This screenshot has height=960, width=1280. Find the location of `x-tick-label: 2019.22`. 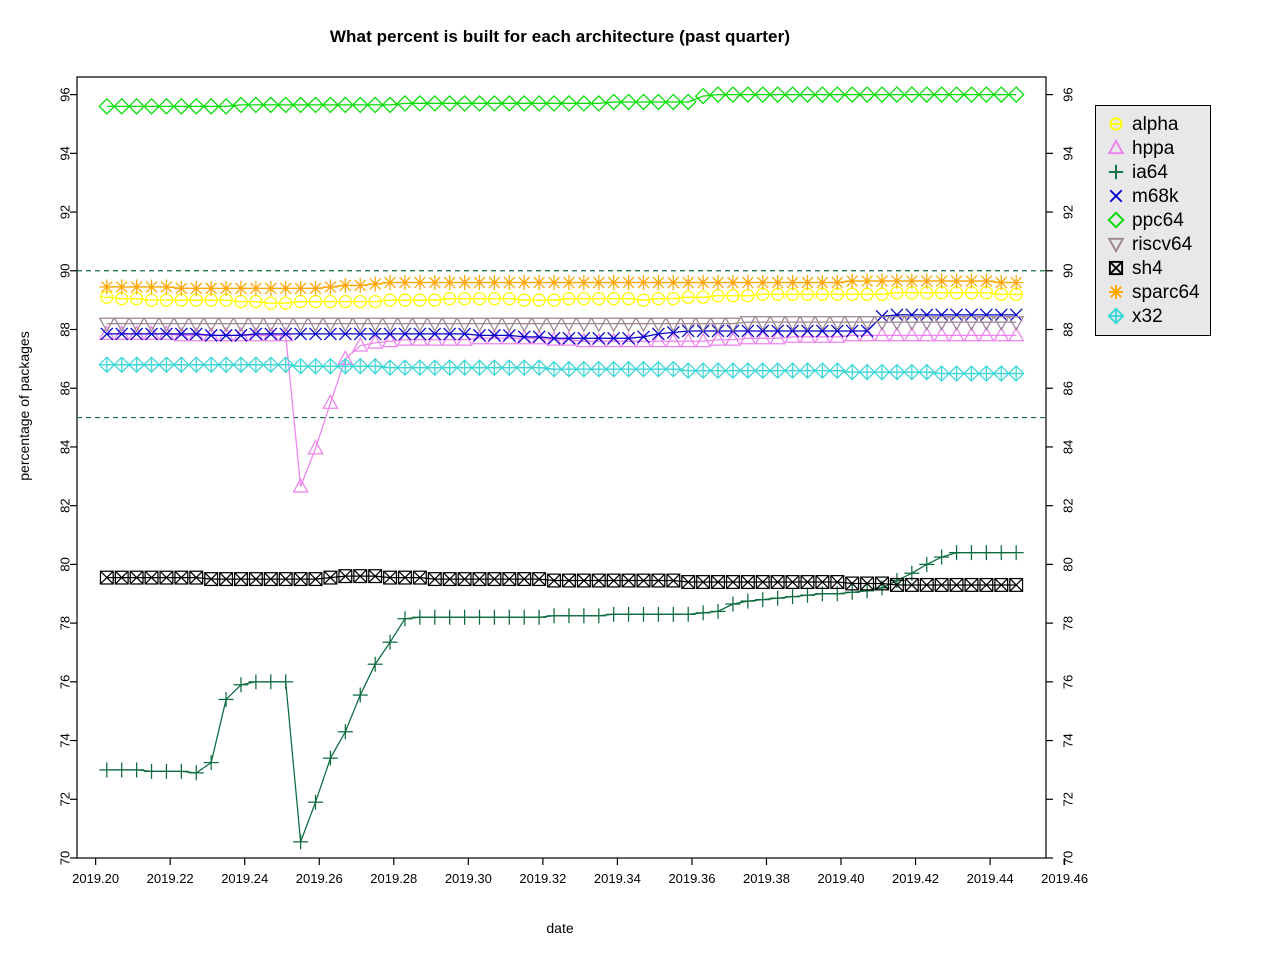

x-tick-label: 2019.22 is located at coordinates (170, 878).